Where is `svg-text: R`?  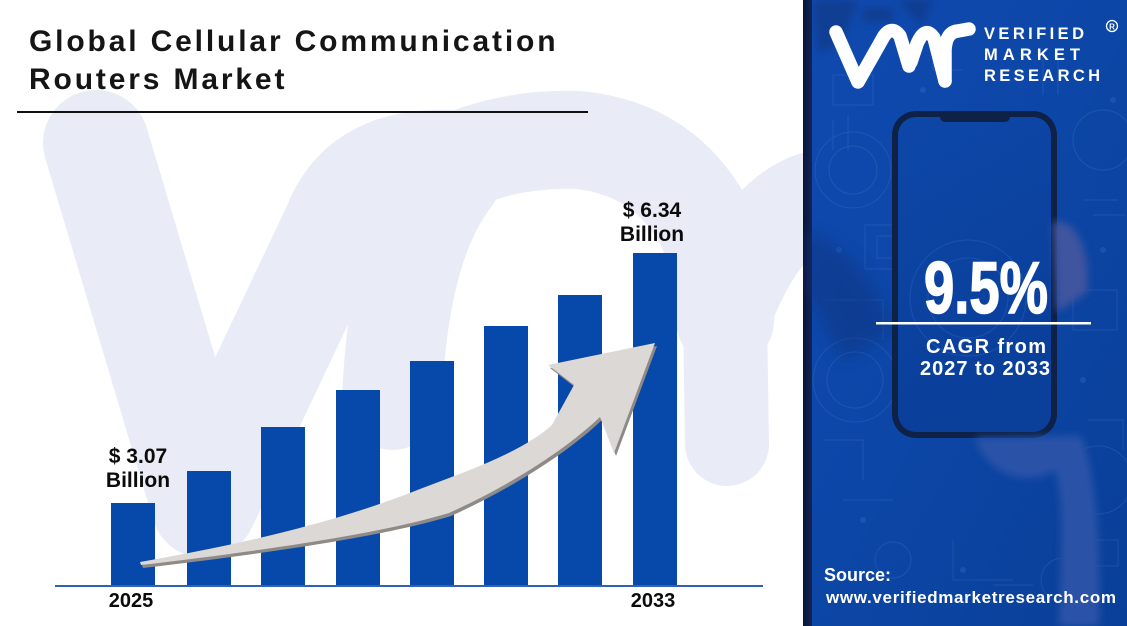 svg-text: R is located at coordinates (1112, 27).